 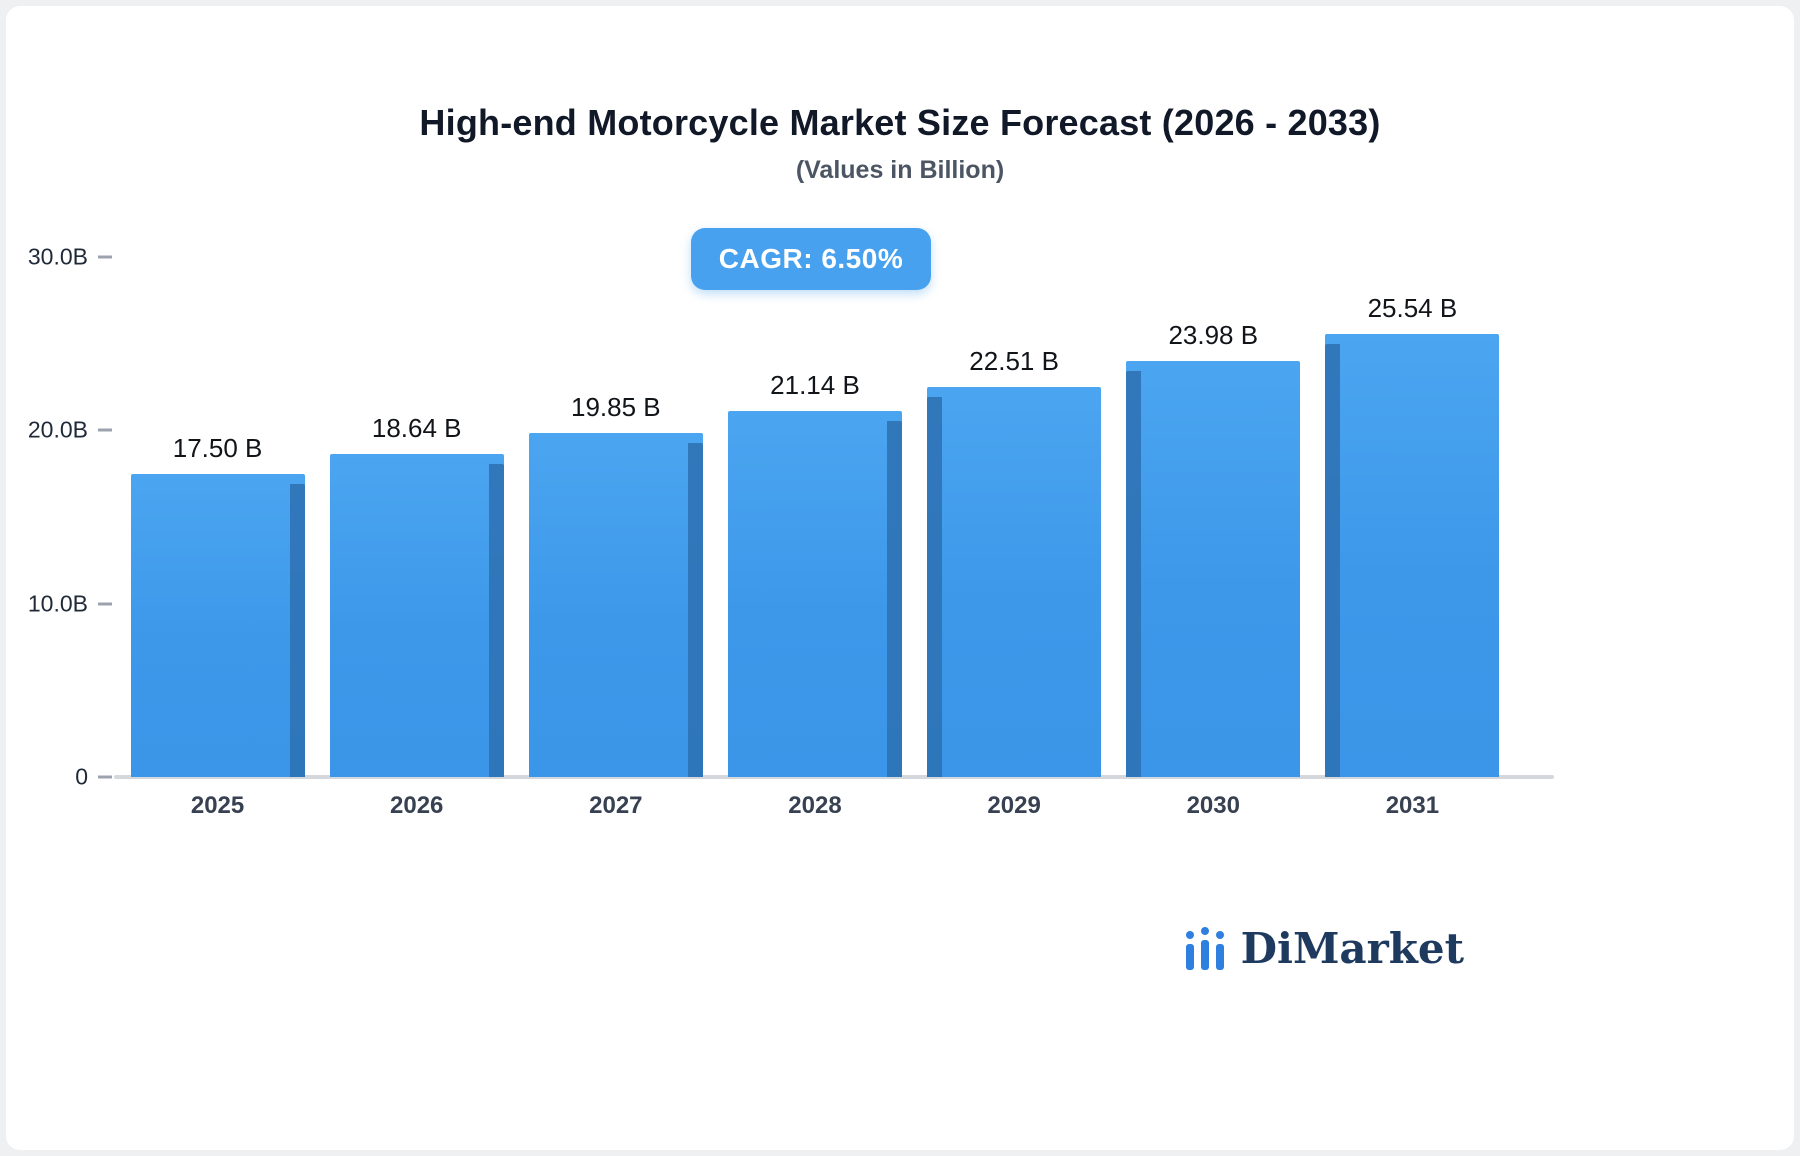 I want to click on y-tick-10: 10.0B, so click(x=73, y=603).